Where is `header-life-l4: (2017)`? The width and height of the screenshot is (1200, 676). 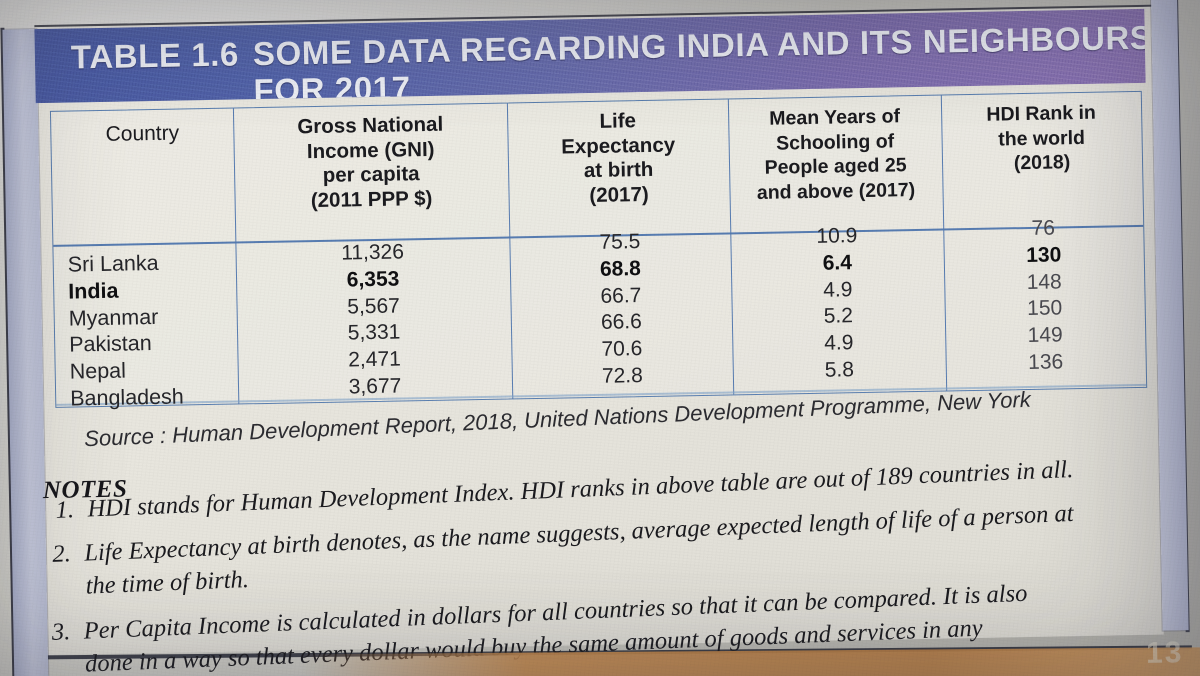 header-life-l4: (2017) is located at coordinates (619, 194).